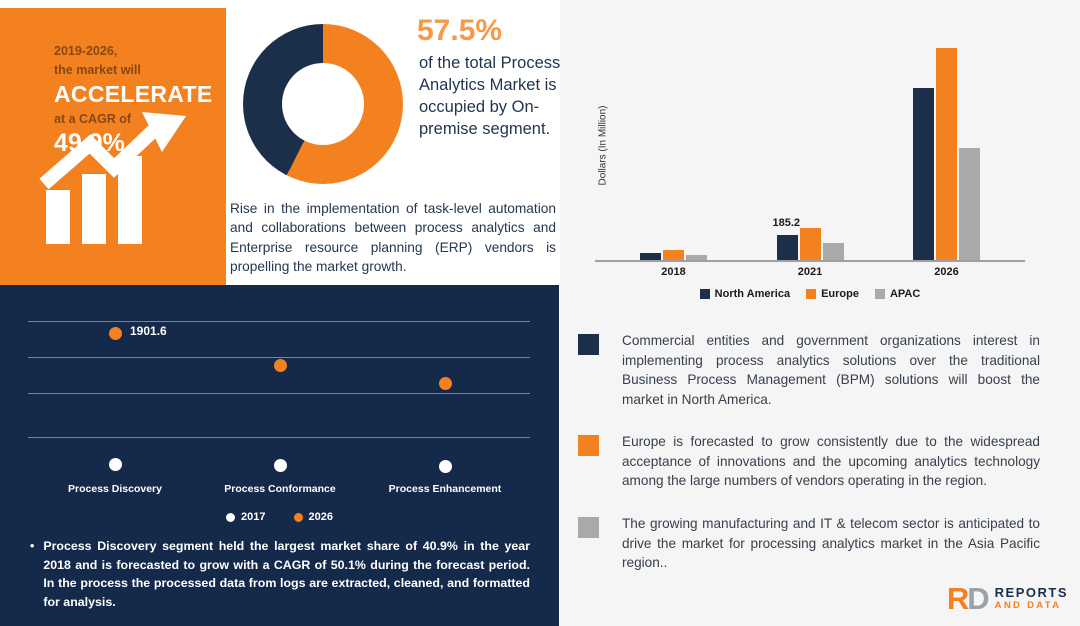  Describe the element at coordinates (957, 598) in the screenshot. I see `logo-letter-r: R` at that location.